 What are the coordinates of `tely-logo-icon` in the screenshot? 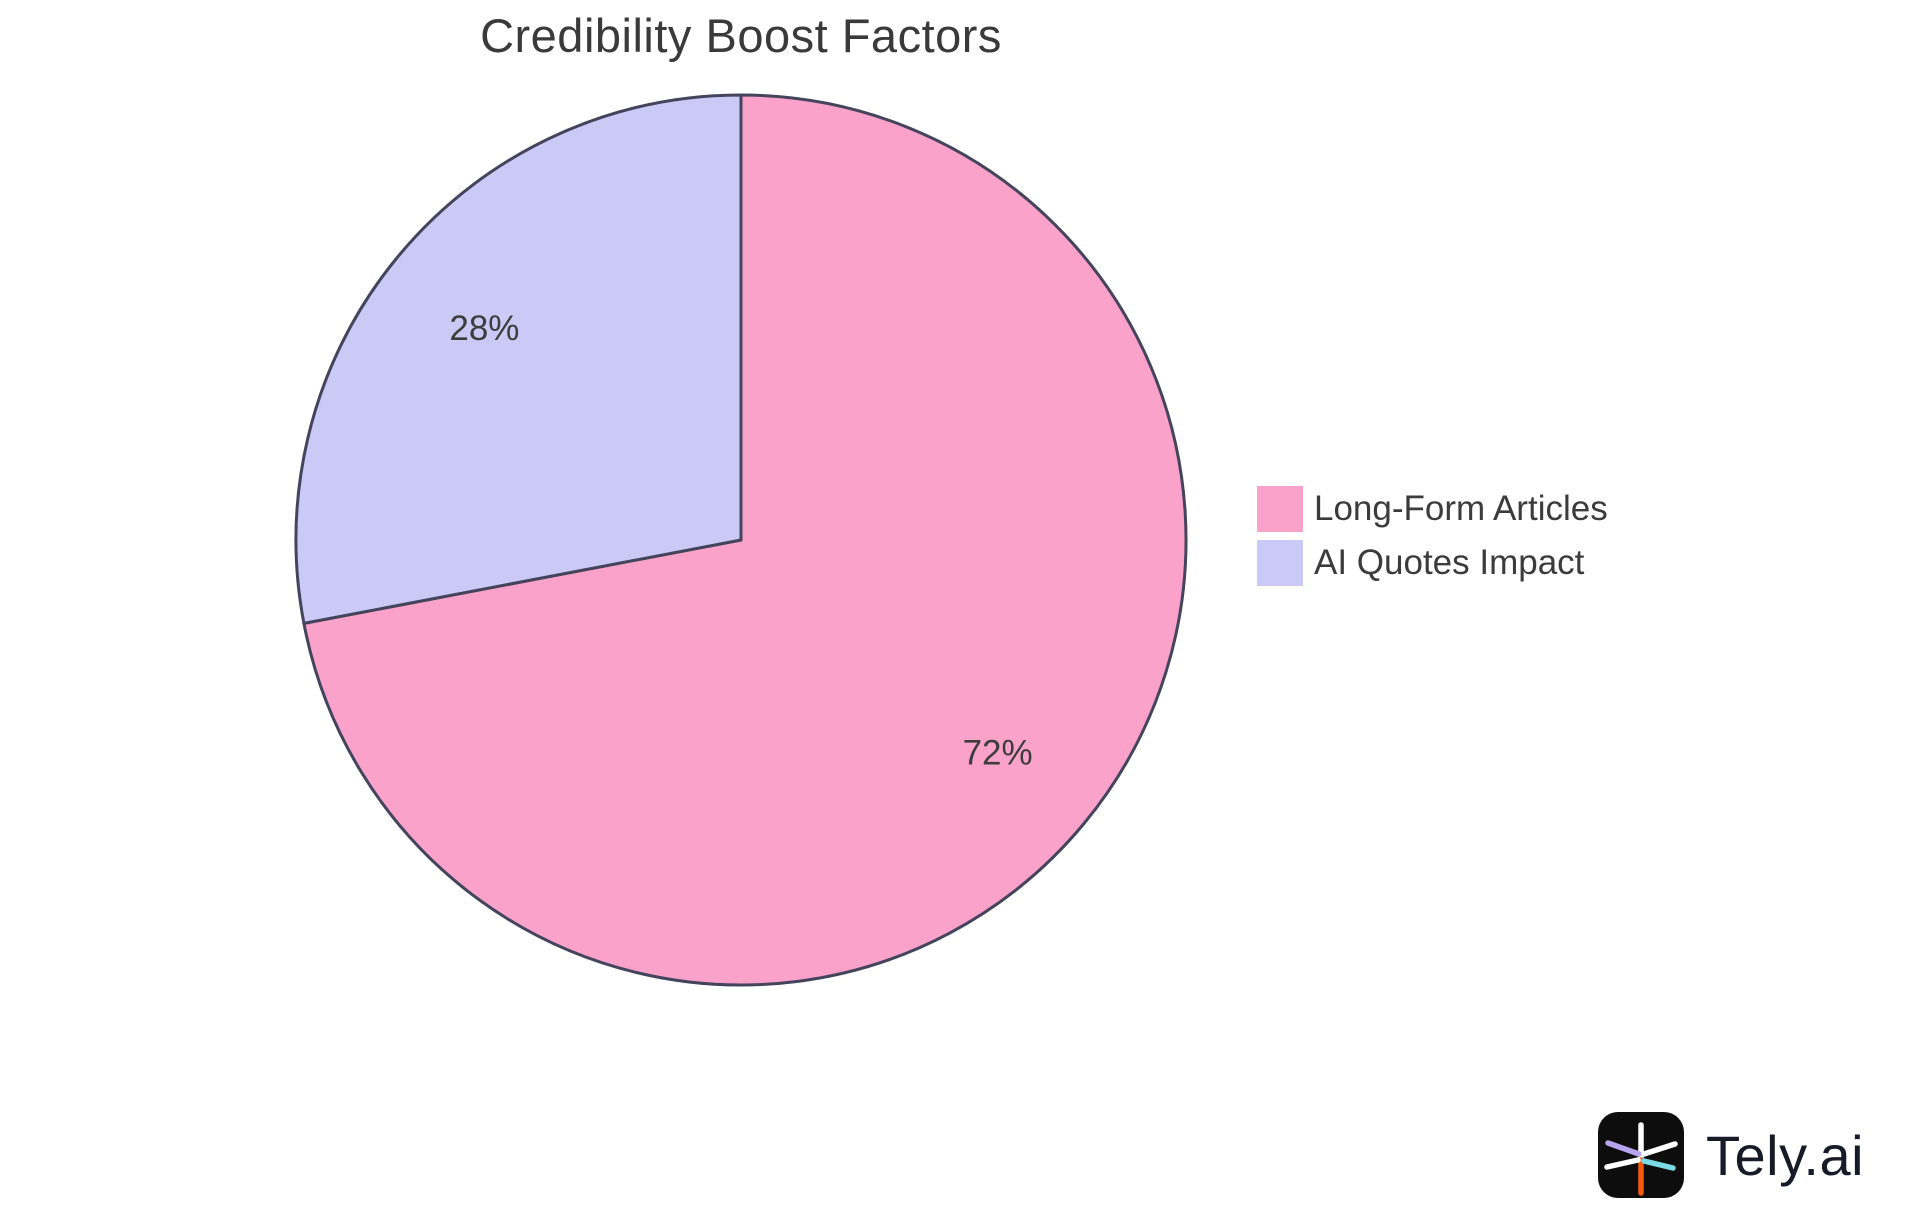 It's located at (1641, 1155).